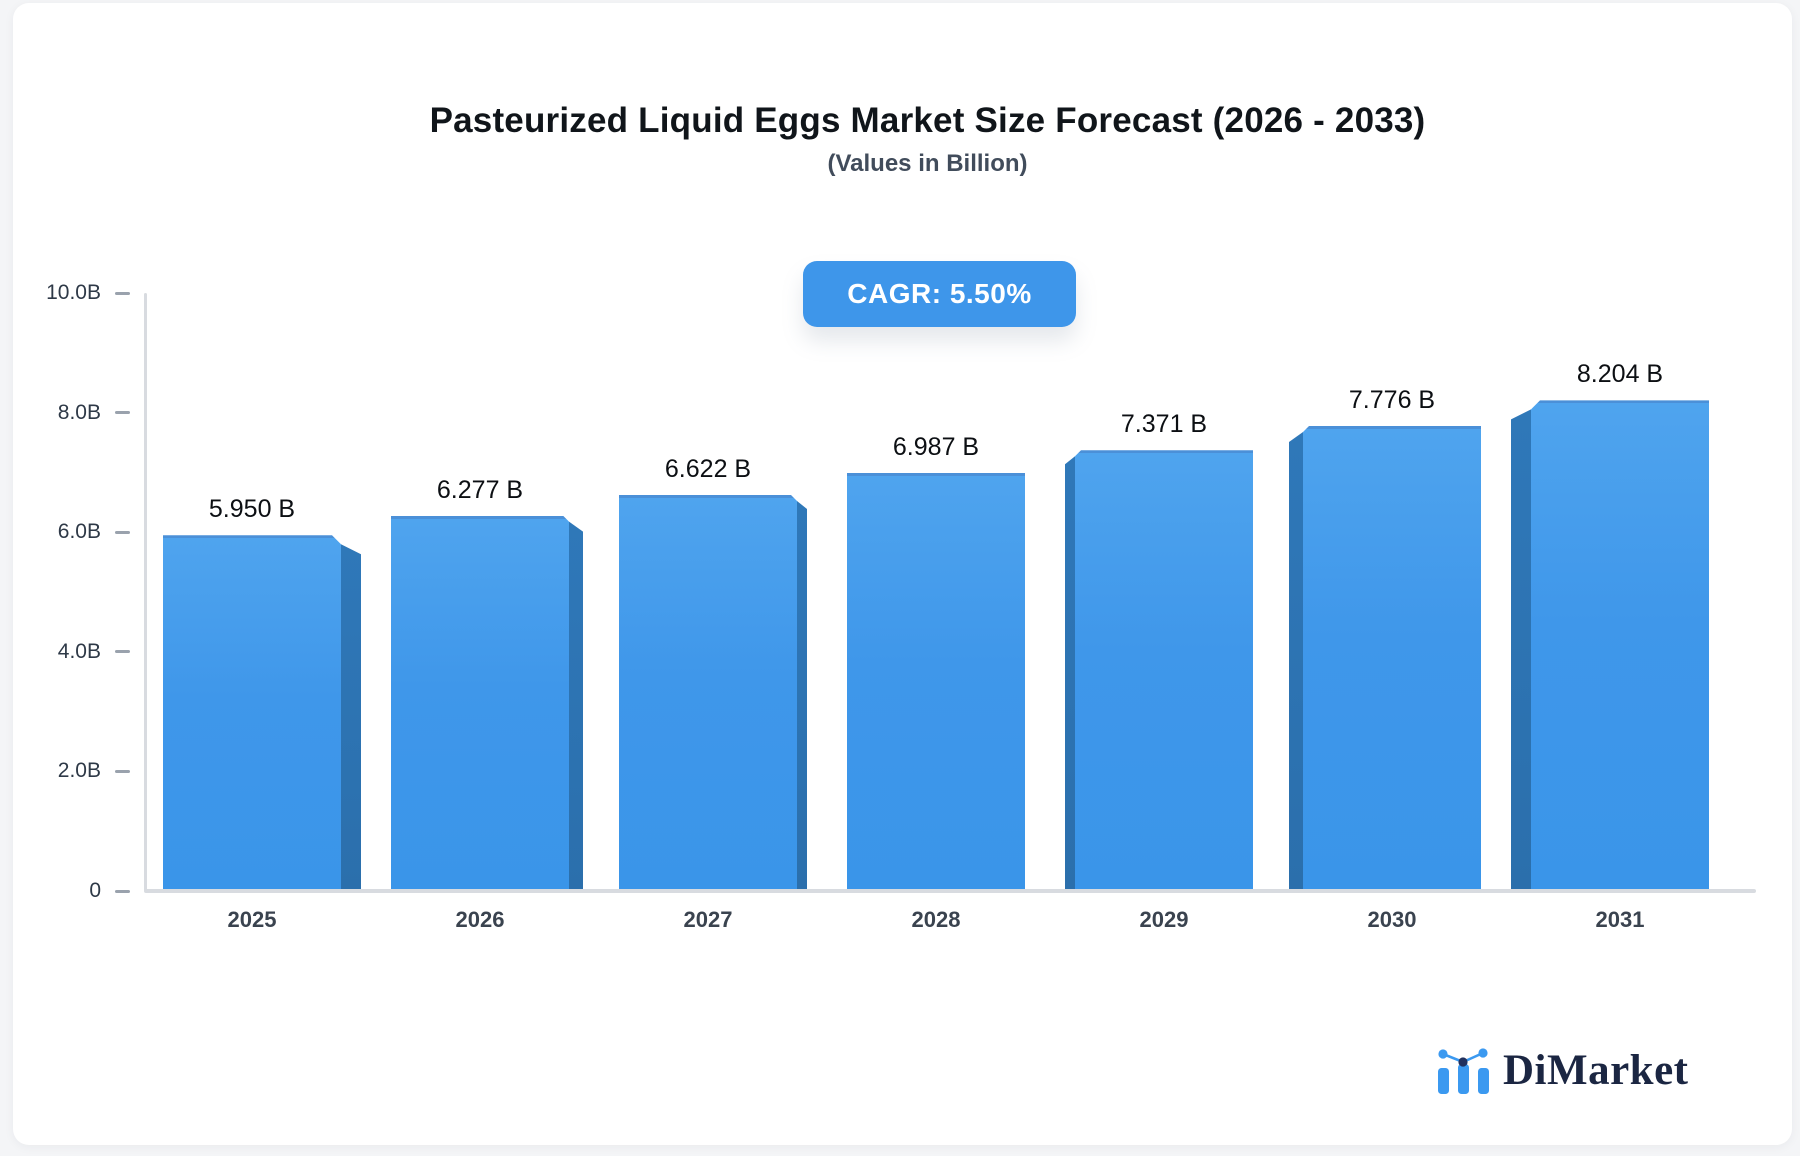  I want to click on y-axis-line, so click(145, 592).